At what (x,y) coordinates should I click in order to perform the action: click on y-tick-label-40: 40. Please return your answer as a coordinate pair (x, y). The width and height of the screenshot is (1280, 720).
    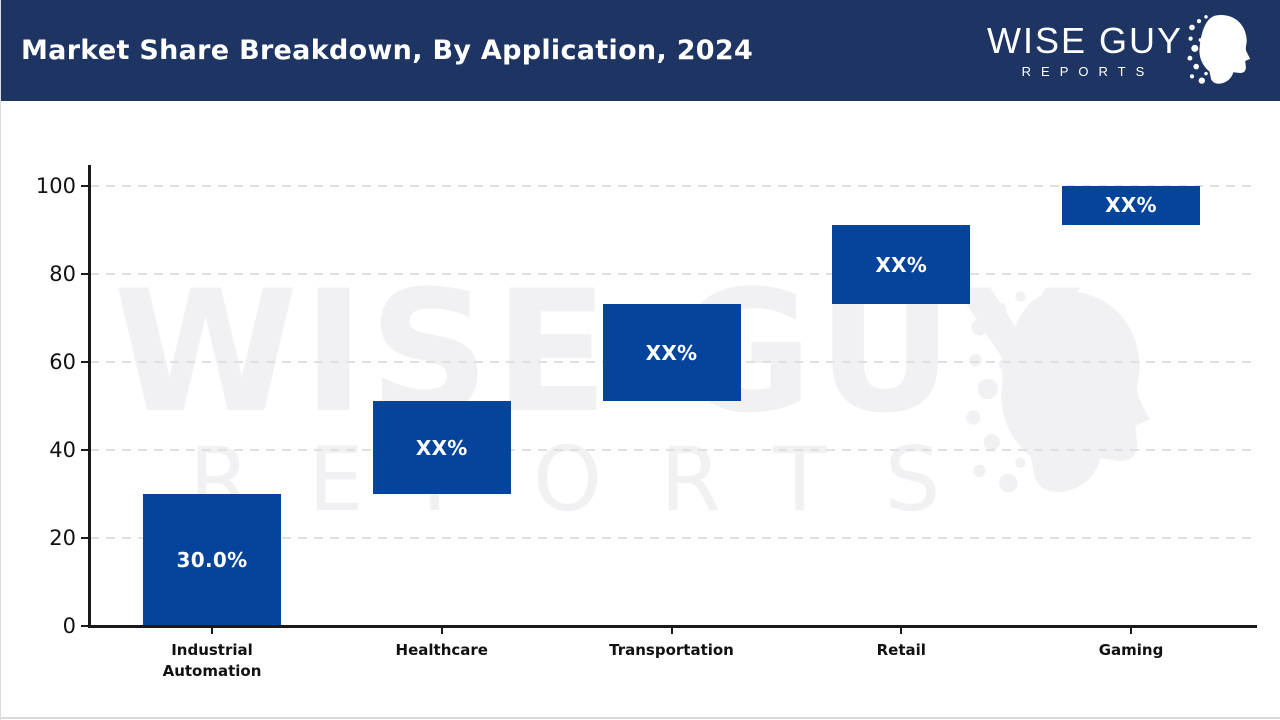
    Looking at the image, I should click on (62, 449).